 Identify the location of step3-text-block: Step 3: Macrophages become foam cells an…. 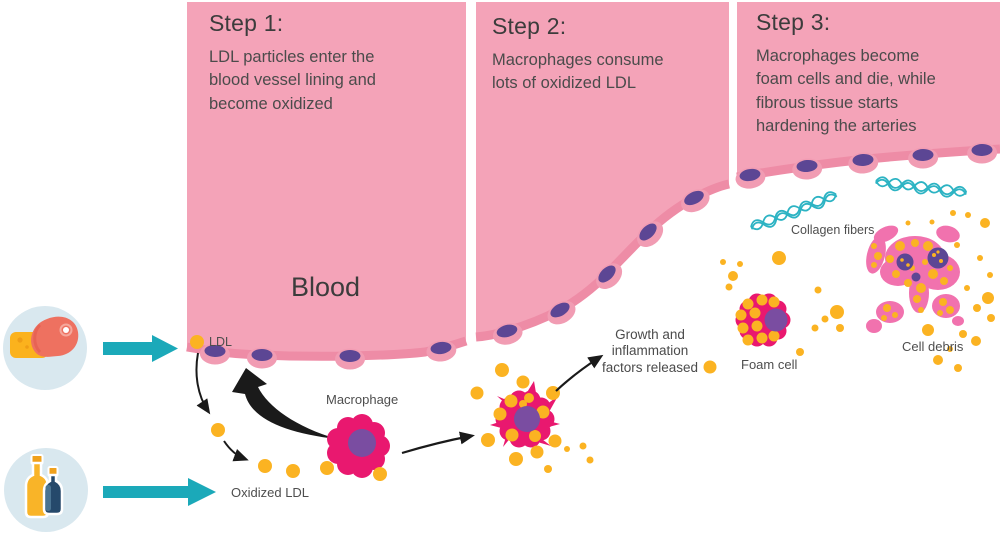
(871, 74).